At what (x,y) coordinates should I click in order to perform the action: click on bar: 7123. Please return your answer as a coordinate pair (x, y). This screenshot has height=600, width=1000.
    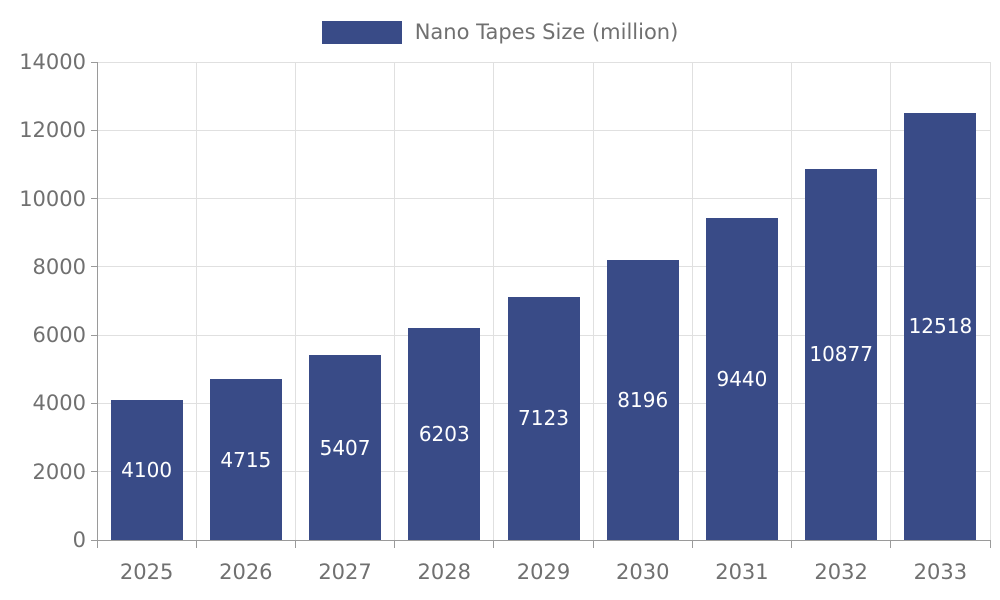
    Looking at the image, I should click on (543, 418).